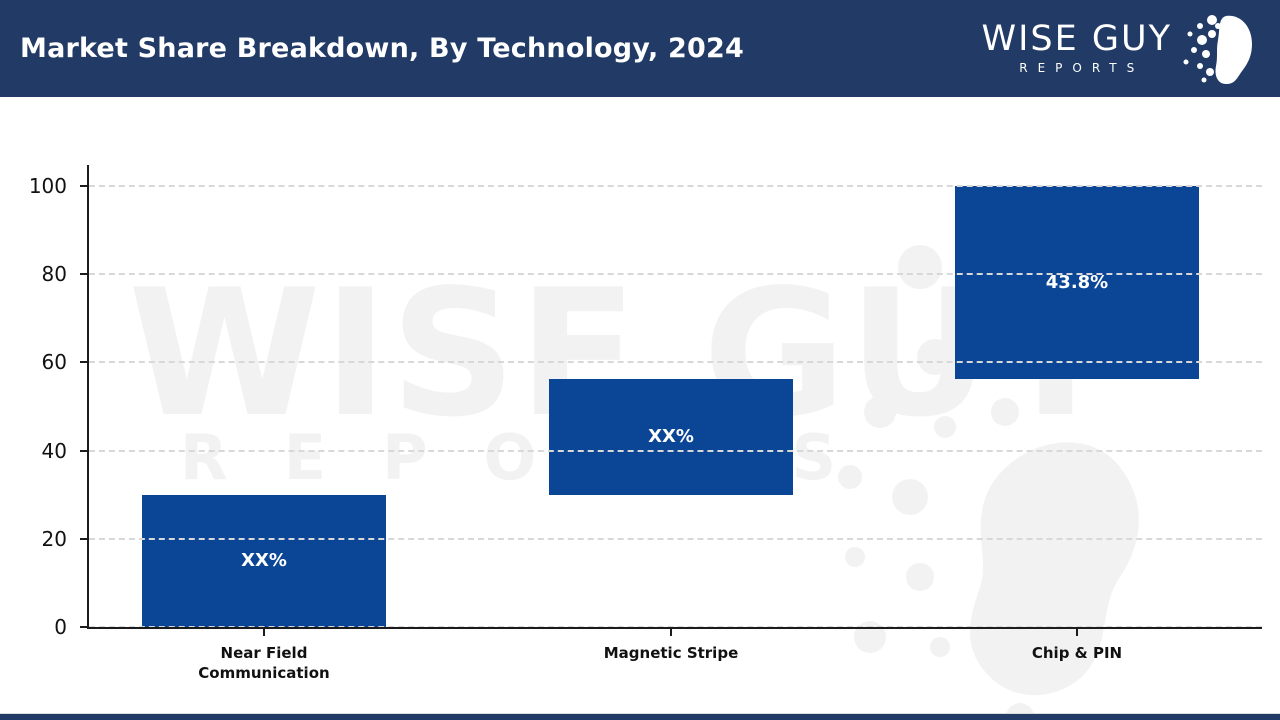 This screenshot has width=1280, height=720. Describe the element at coordinates (1077, 653) in the screenshot. I see `x-category-label: Chip & PIN` at that location.